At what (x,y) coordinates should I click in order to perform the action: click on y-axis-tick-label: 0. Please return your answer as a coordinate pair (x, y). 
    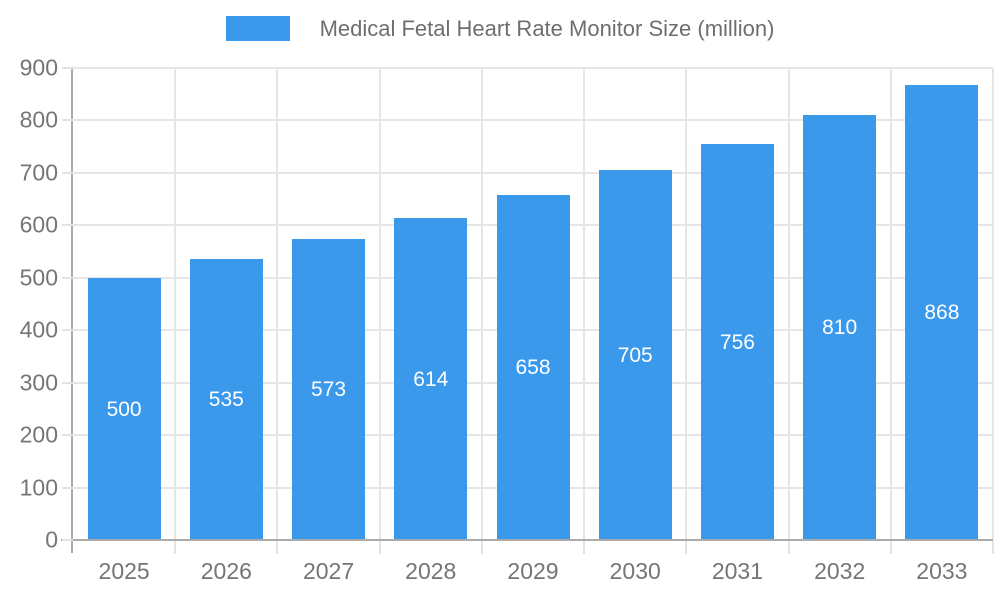
    Looking at the image, I should click on (51, 539).